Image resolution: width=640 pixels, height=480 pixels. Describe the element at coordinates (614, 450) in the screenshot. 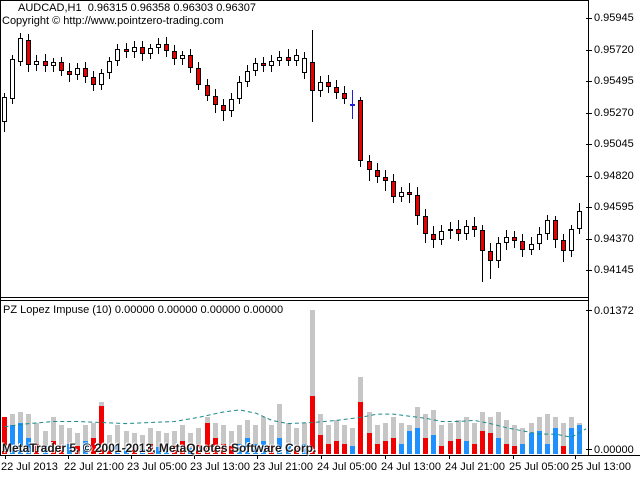

I see `indicator-axis-label: 0.00000` at that location.